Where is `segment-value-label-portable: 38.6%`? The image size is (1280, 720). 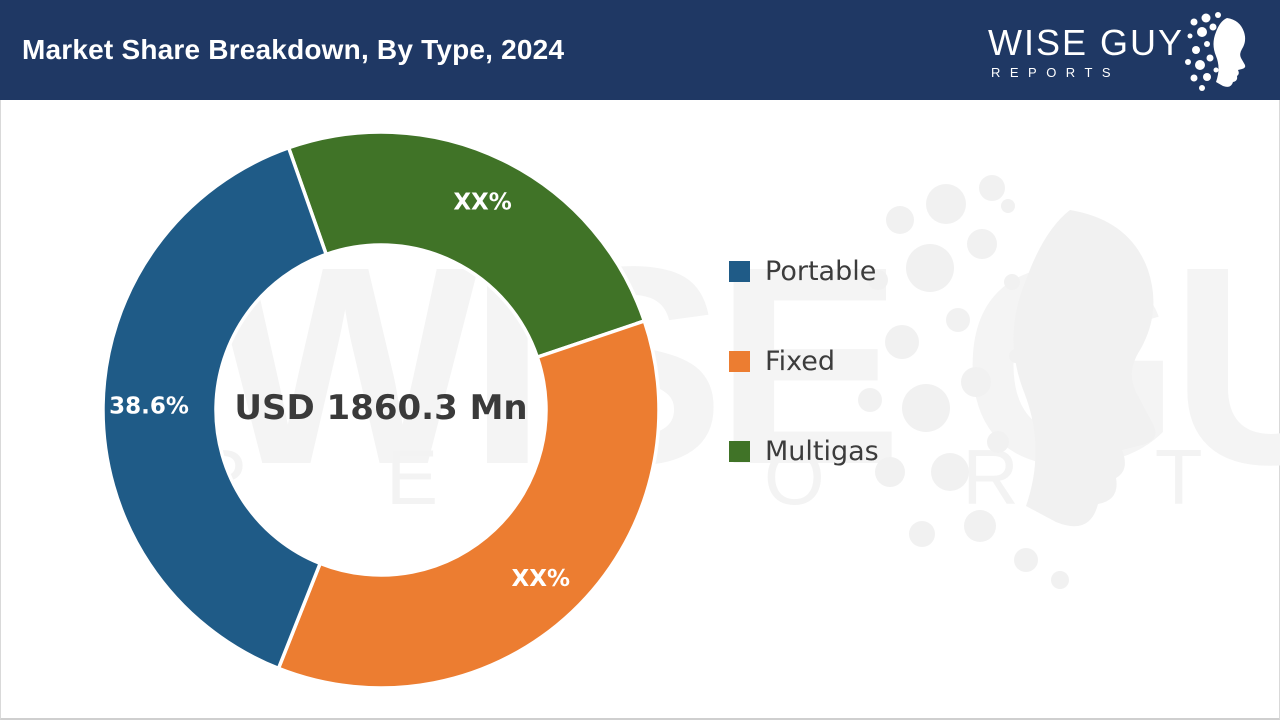 segment-value-label-portable: 38.6% is located at coordinates (149, 407).